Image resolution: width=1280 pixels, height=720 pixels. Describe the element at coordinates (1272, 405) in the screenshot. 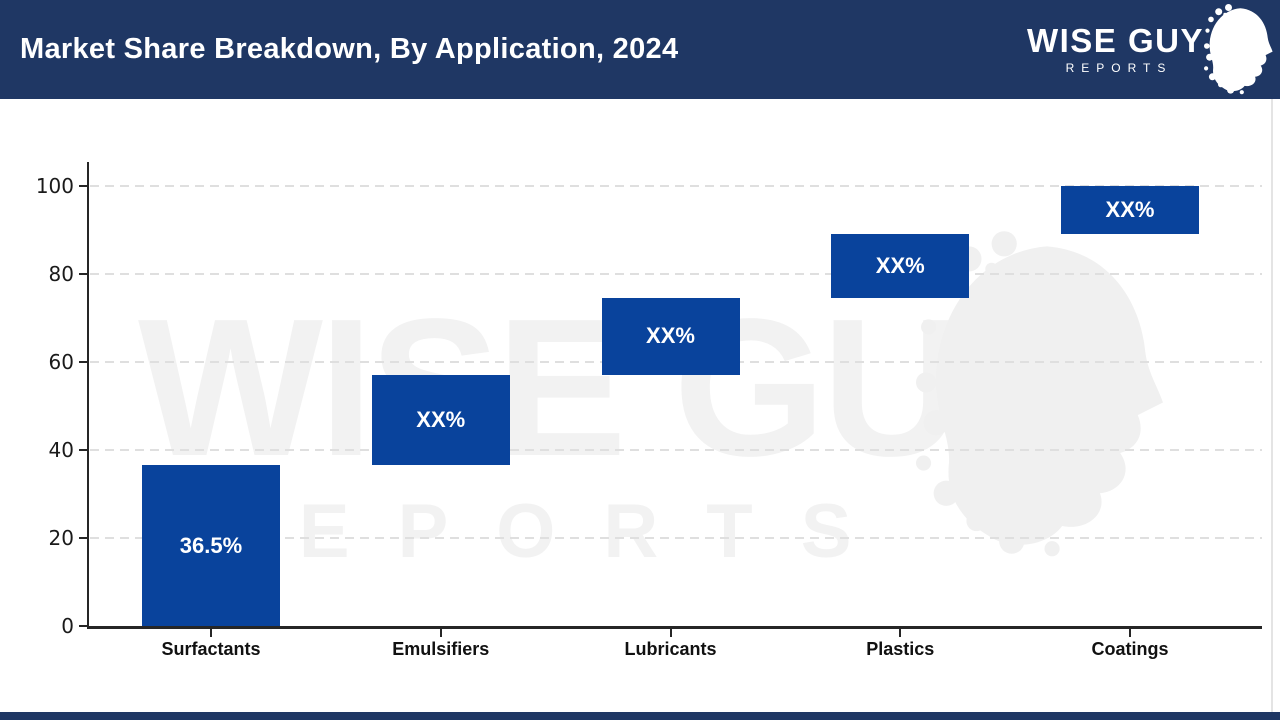

I see `right-edge-line` at that location.